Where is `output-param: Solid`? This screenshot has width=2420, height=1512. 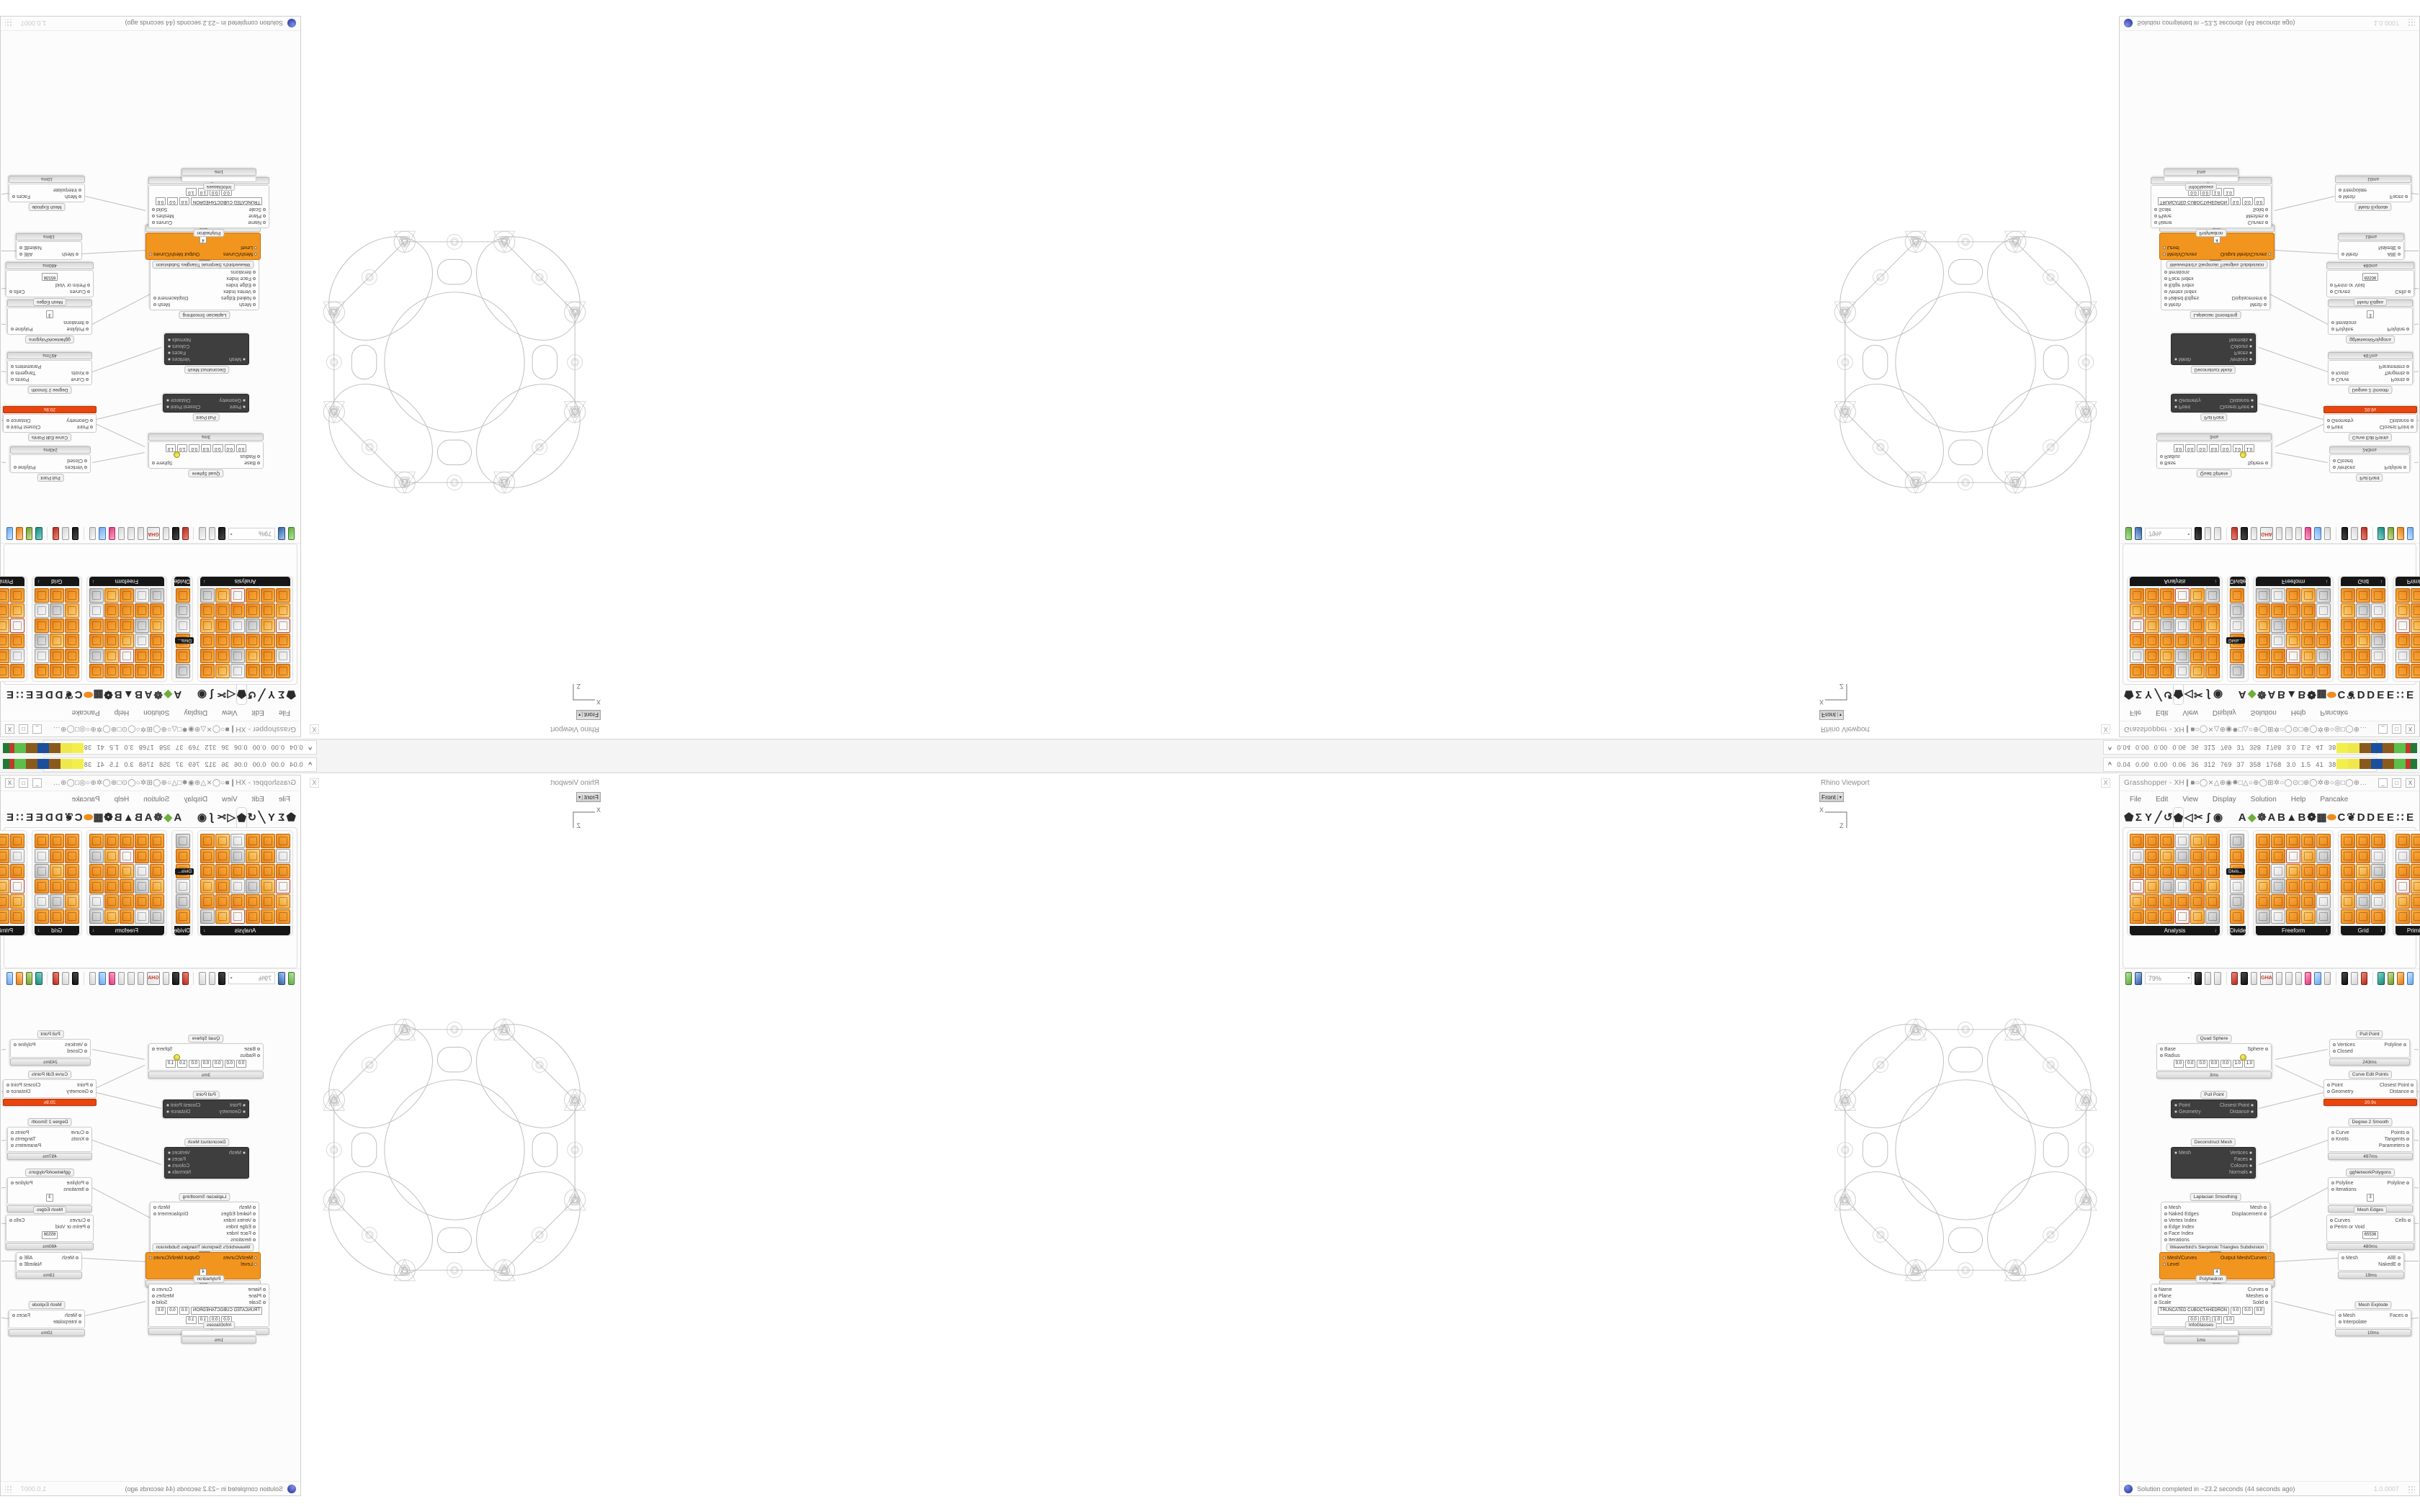 output-param: Solid is located at coordinates (160, 1303).